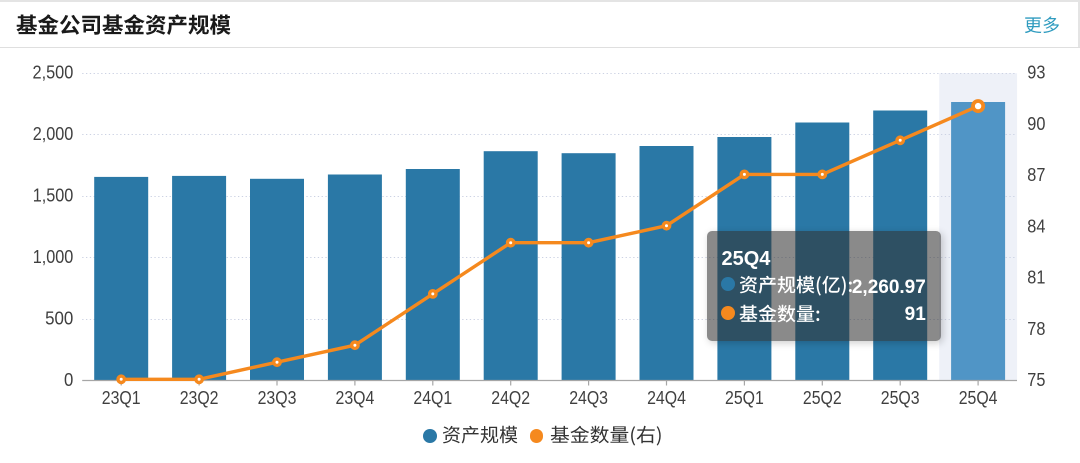  Describe the element at coordinates (1036, 174) in the screenshot. I see `svg-text: 87` at that location.